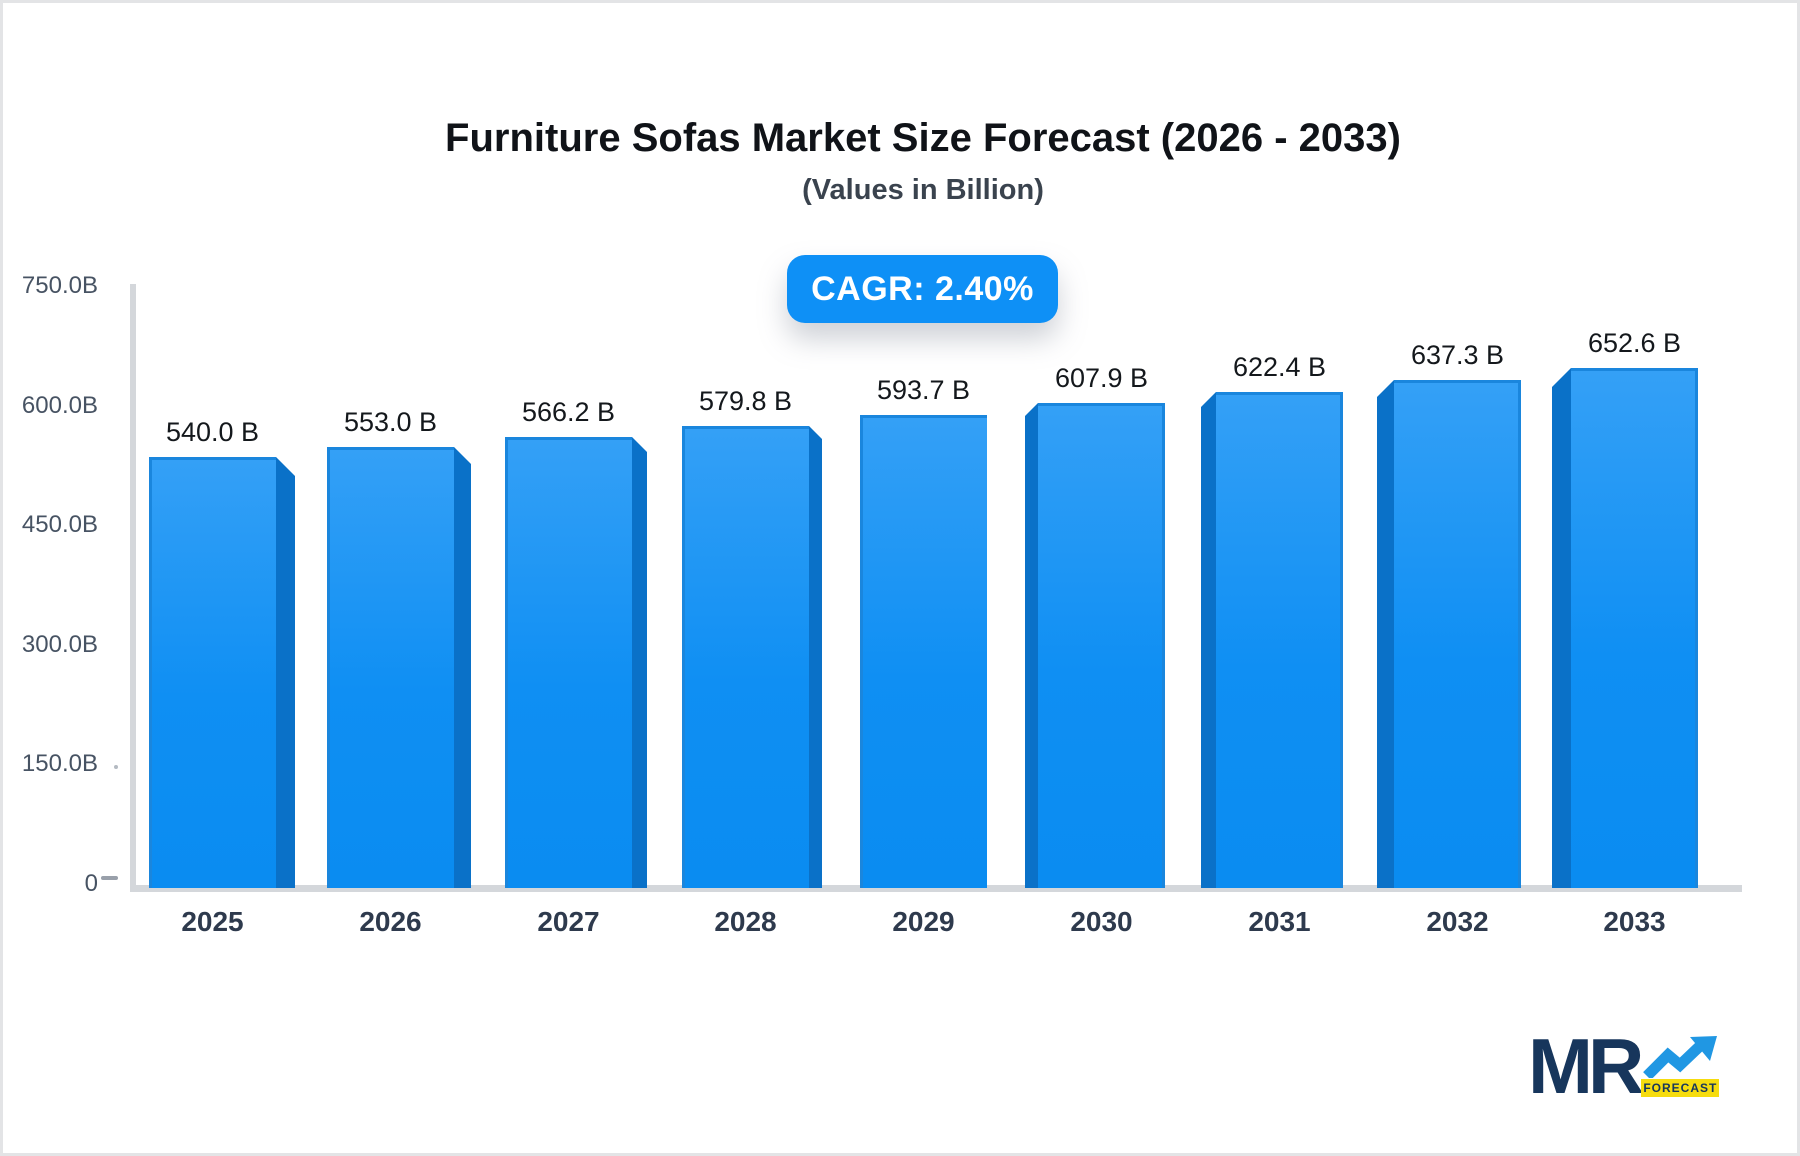 Image resolution: width=1800 pixels, height=1156 pixels. Describe the element at coordinates (59, 524) in the screenshot. I see `y-tick-450.0B: 450.0B` at that location.